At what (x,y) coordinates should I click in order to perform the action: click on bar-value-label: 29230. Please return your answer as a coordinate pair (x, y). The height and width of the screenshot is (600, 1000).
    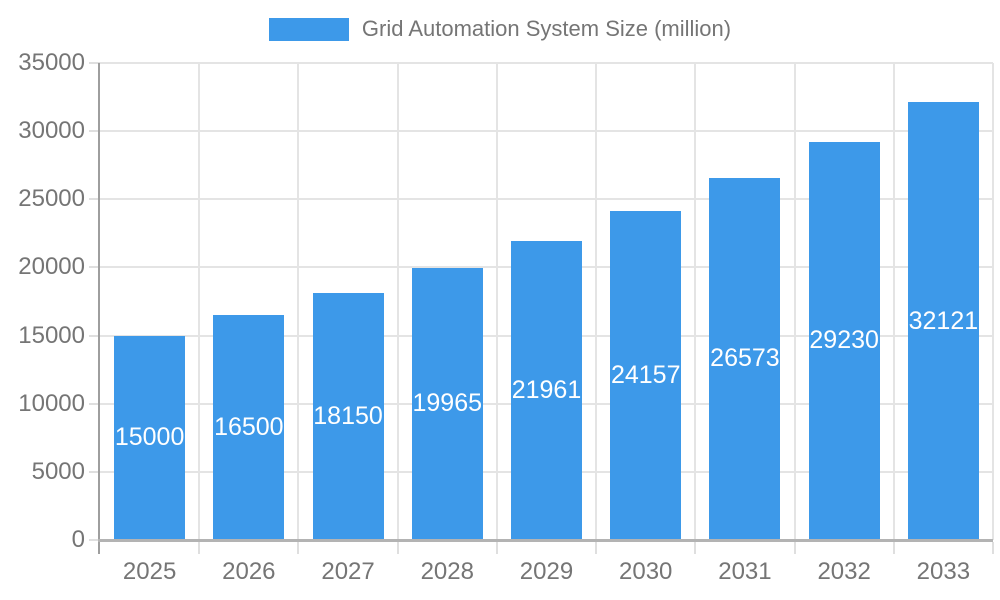
    Looking at the image, I should click on (844, 340).